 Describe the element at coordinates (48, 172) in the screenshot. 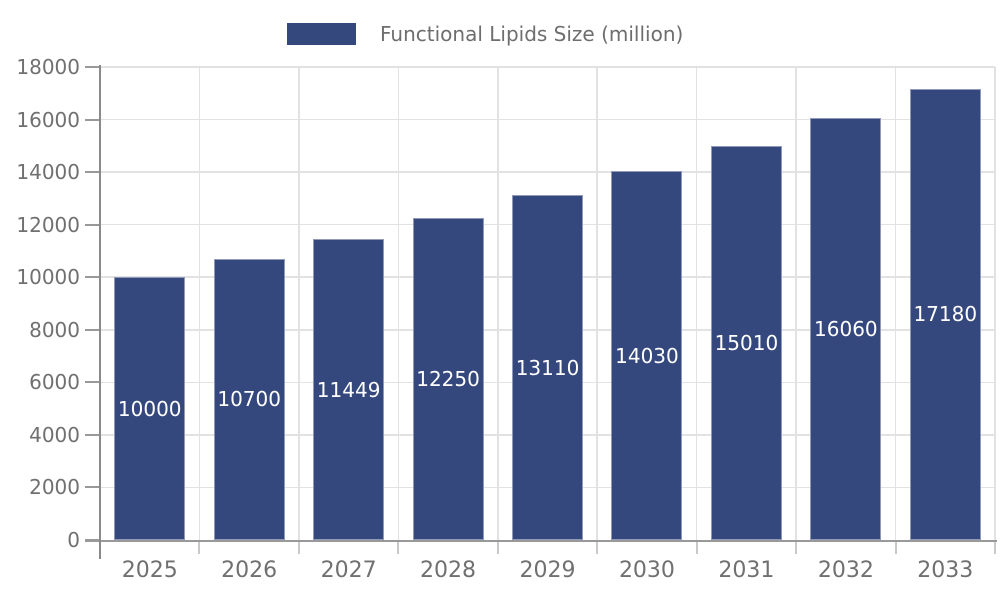

I see `y-axis-tick-label: 14000` at that location.